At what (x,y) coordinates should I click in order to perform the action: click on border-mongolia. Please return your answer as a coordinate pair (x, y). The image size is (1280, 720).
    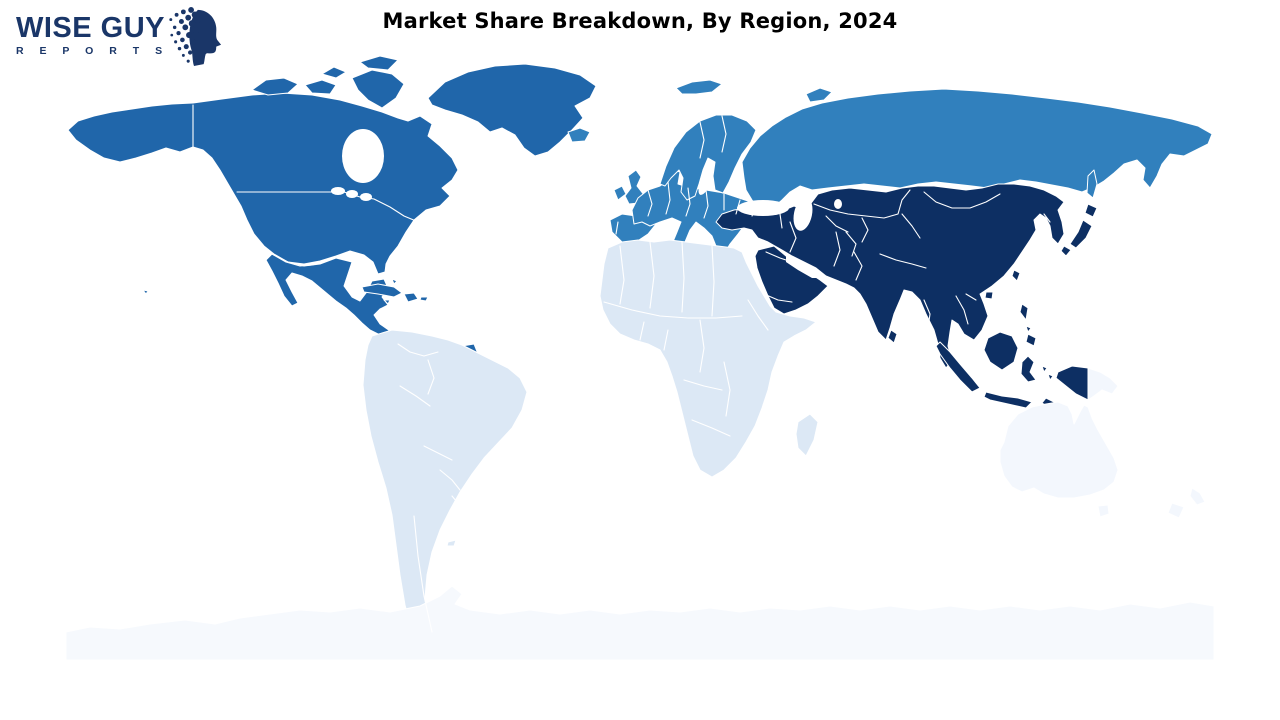
    Looking at the image, I should click on (962, 200).